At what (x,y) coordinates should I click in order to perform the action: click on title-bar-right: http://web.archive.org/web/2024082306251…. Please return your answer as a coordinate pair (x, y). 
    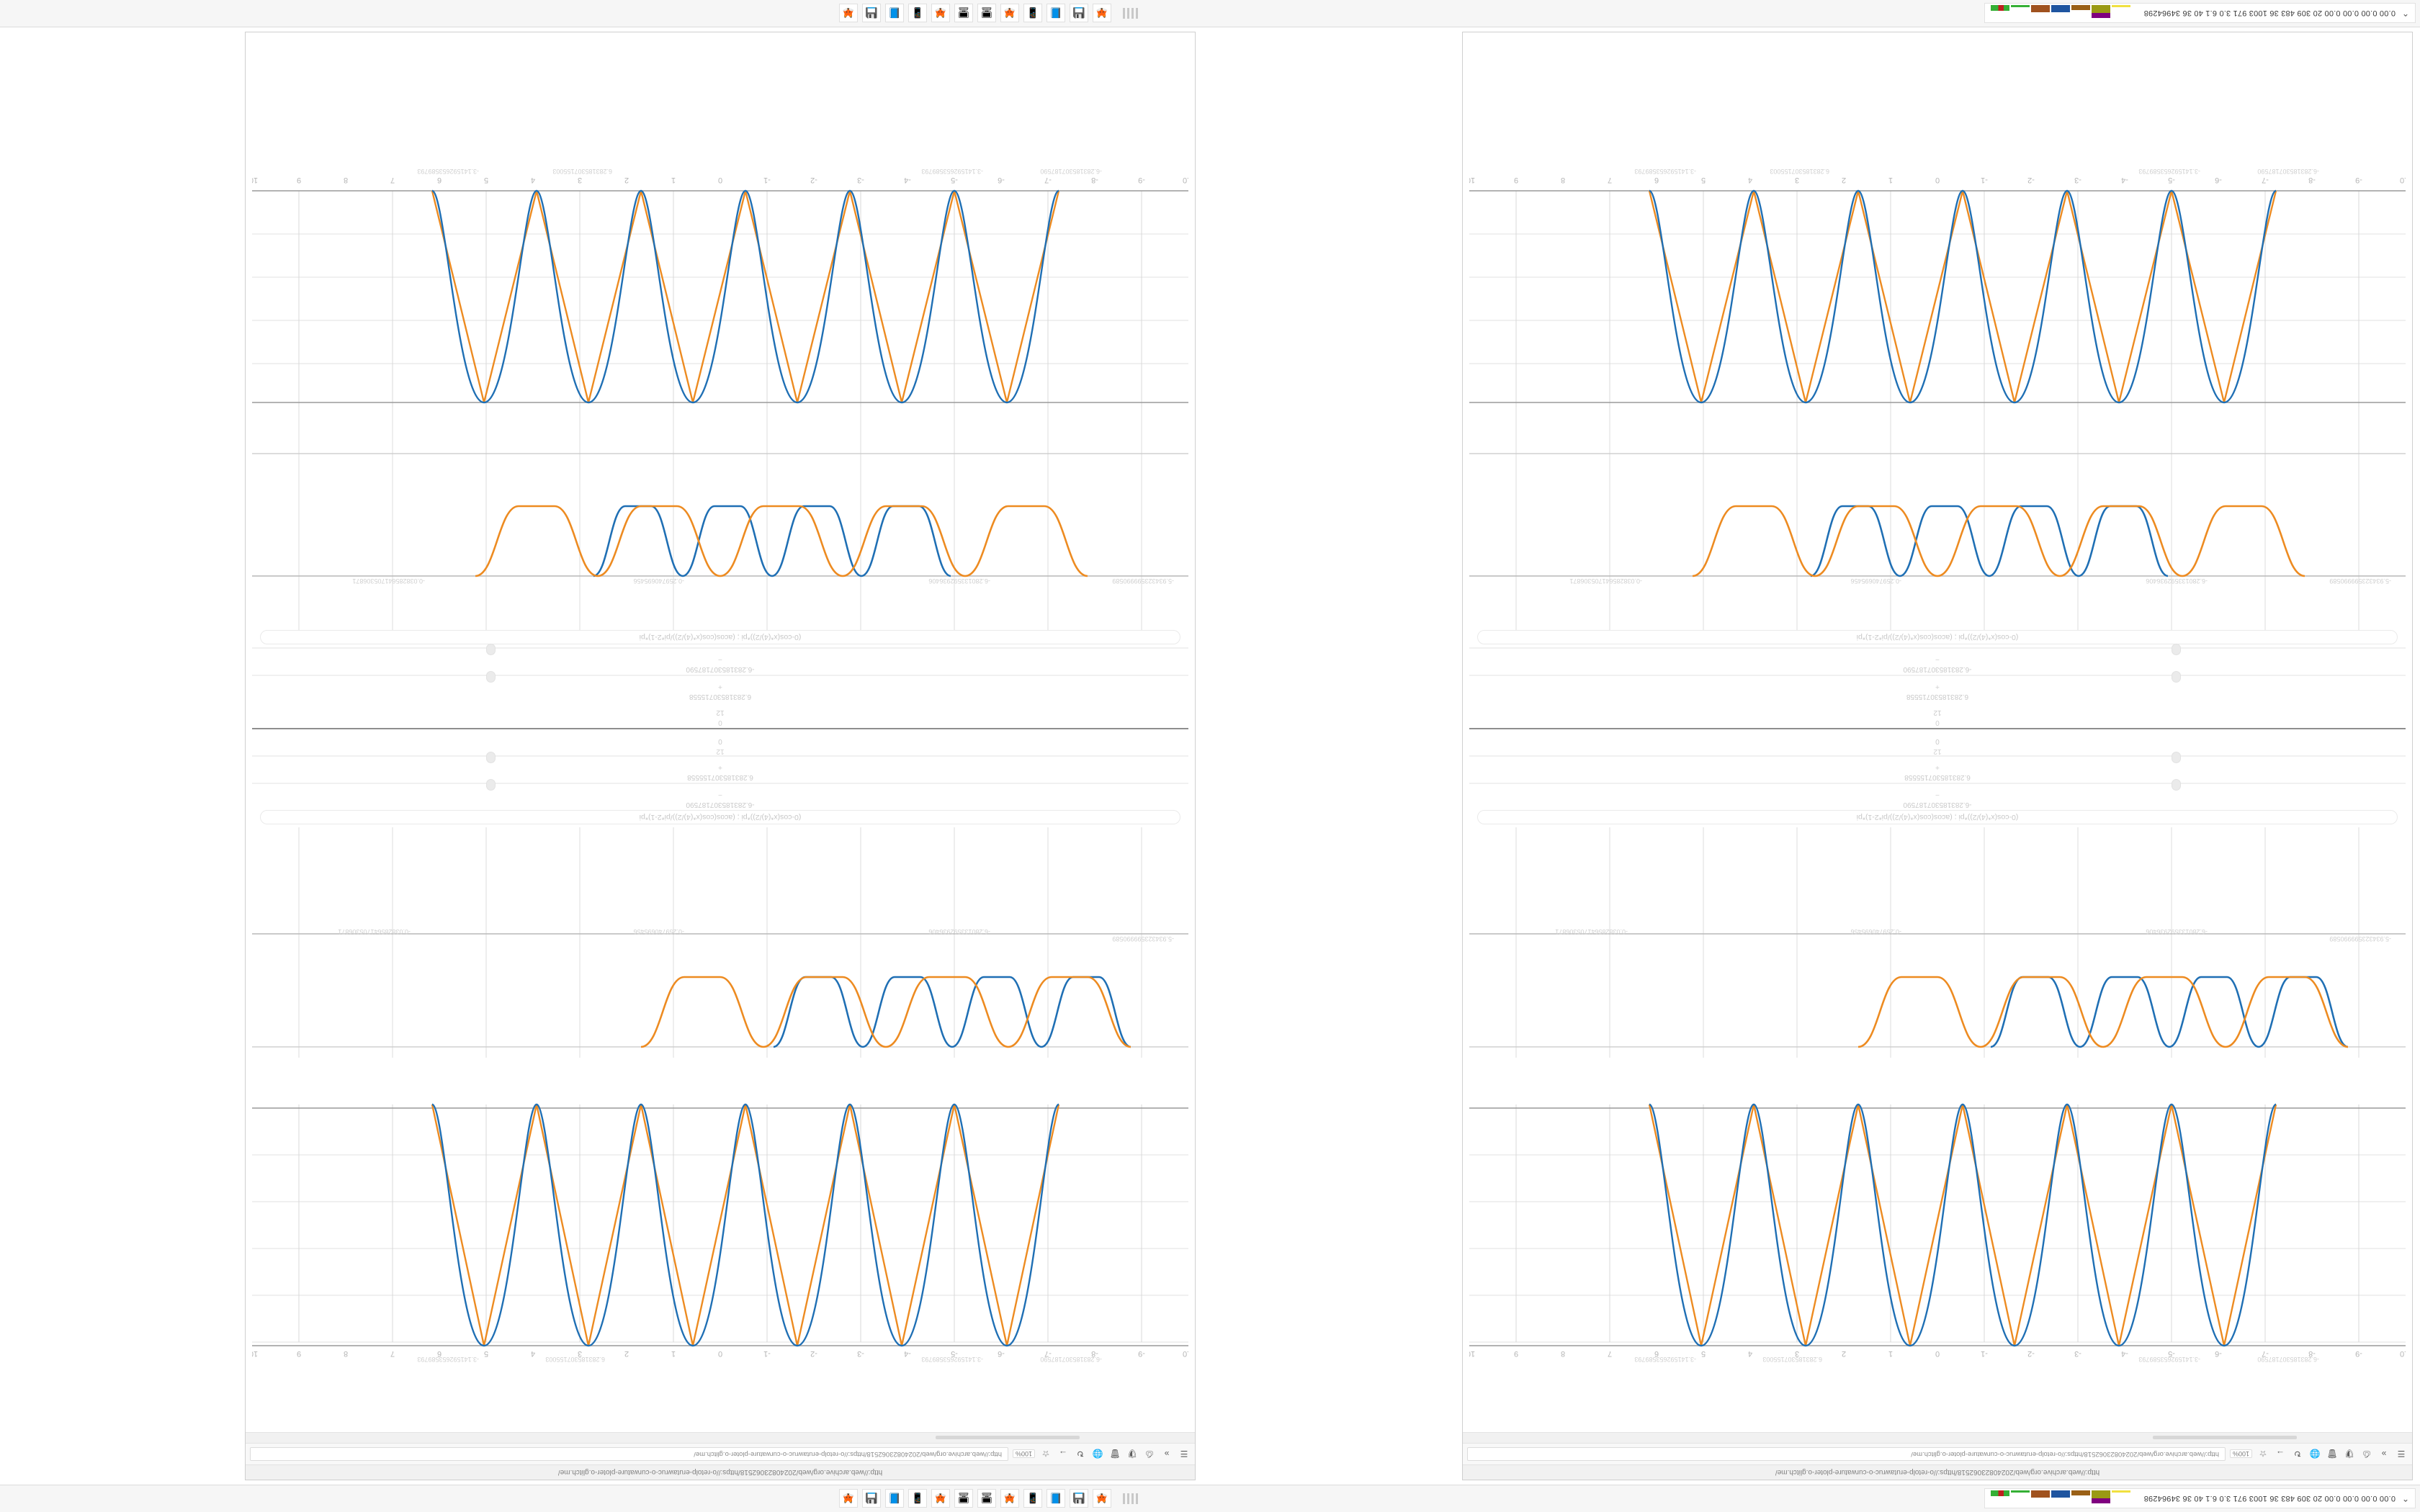
    Looking at the image, I should click on (720, 1472).